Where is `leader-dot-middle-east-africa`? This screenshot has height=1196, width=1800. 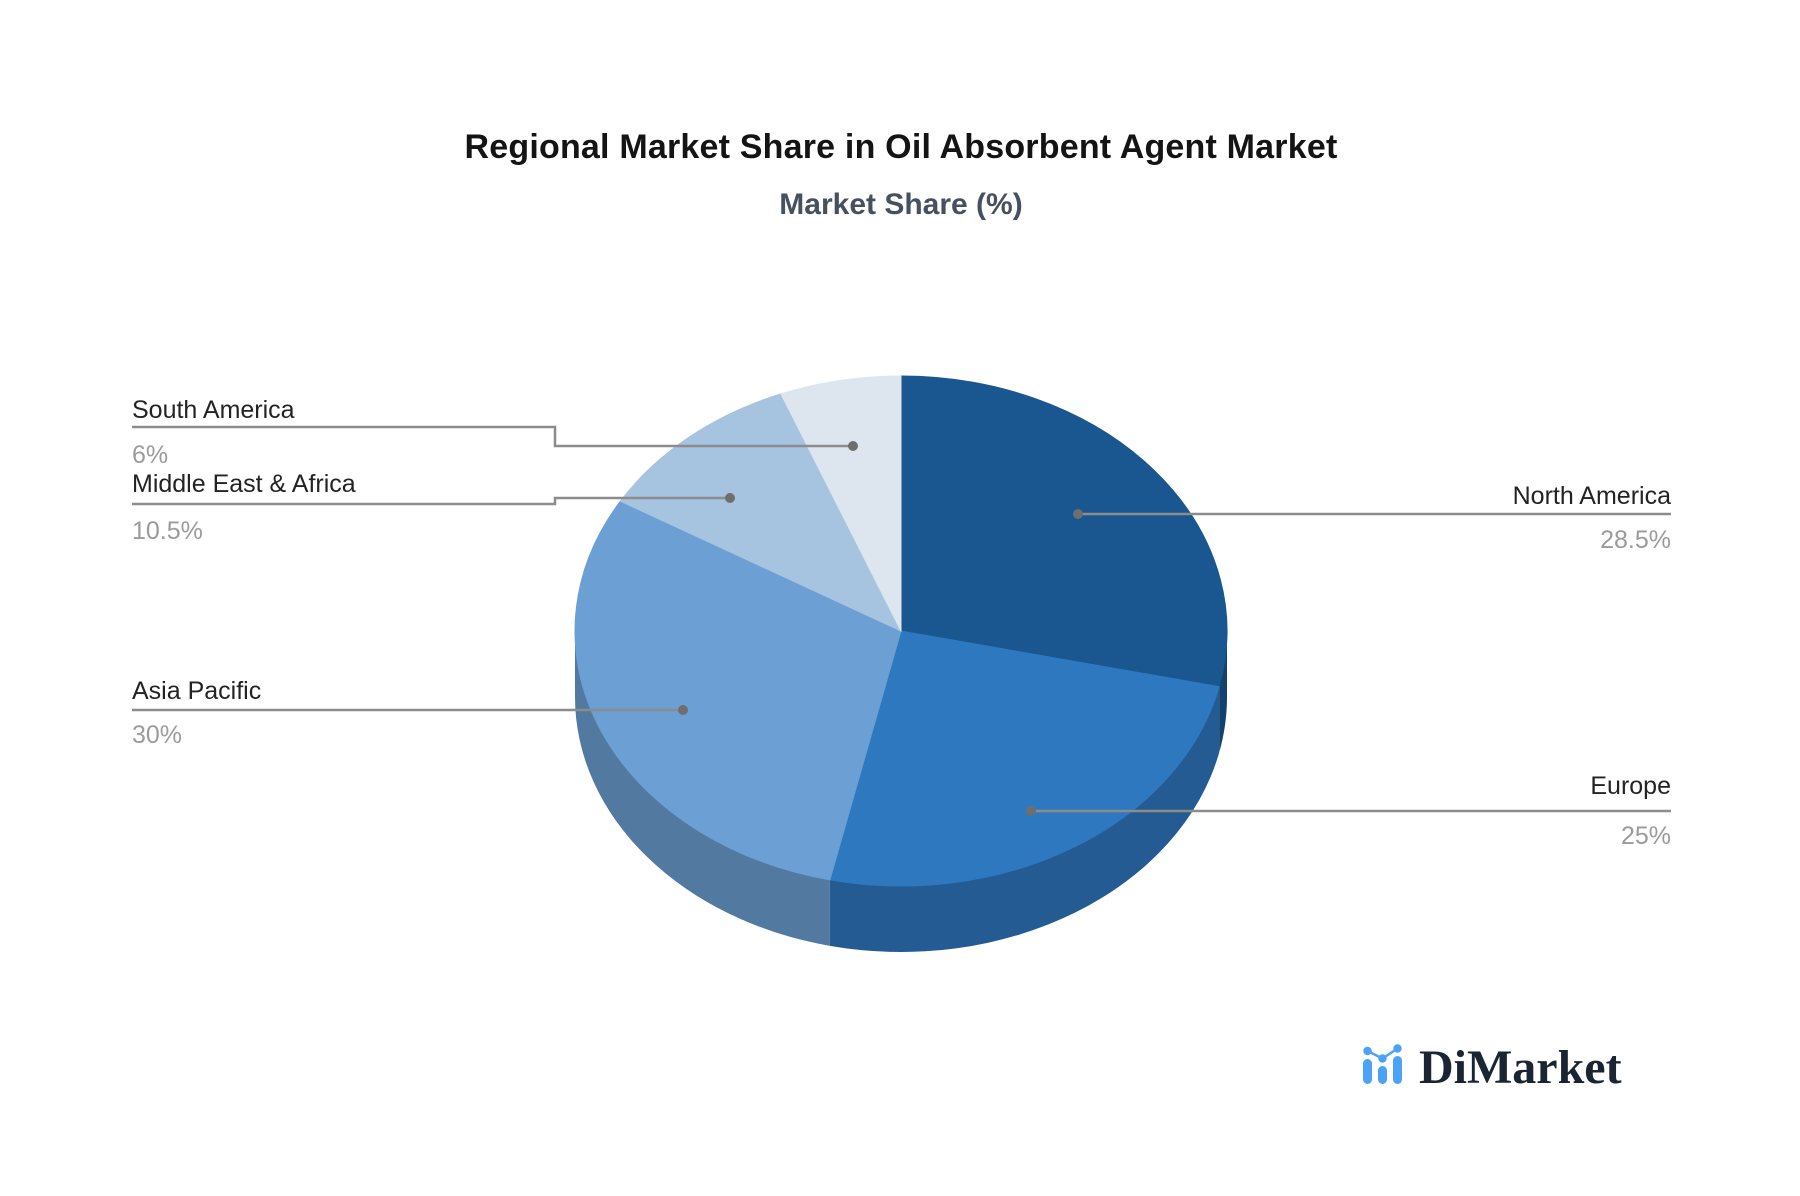
leader-dot-middle-east-africa is located at coordinates (730, 498).